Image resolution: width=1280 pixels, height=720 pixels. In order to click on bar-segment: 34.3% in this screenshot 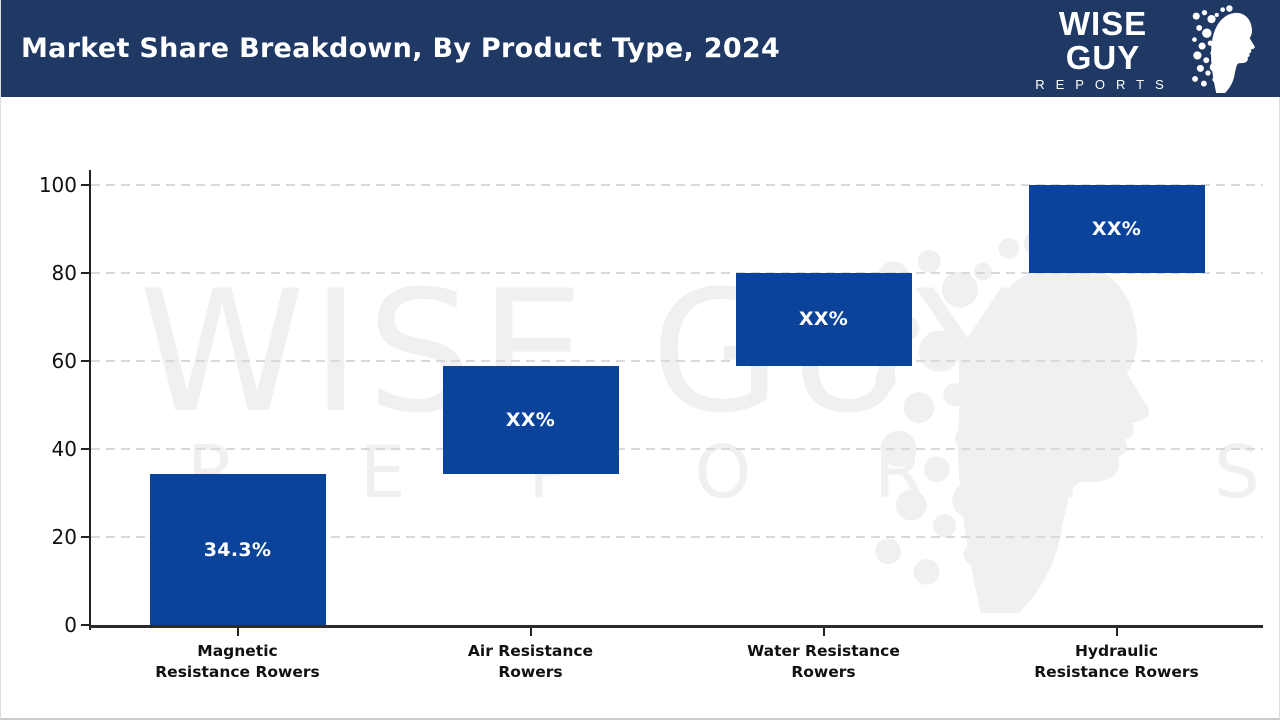, I will do `click(237, 549)`.